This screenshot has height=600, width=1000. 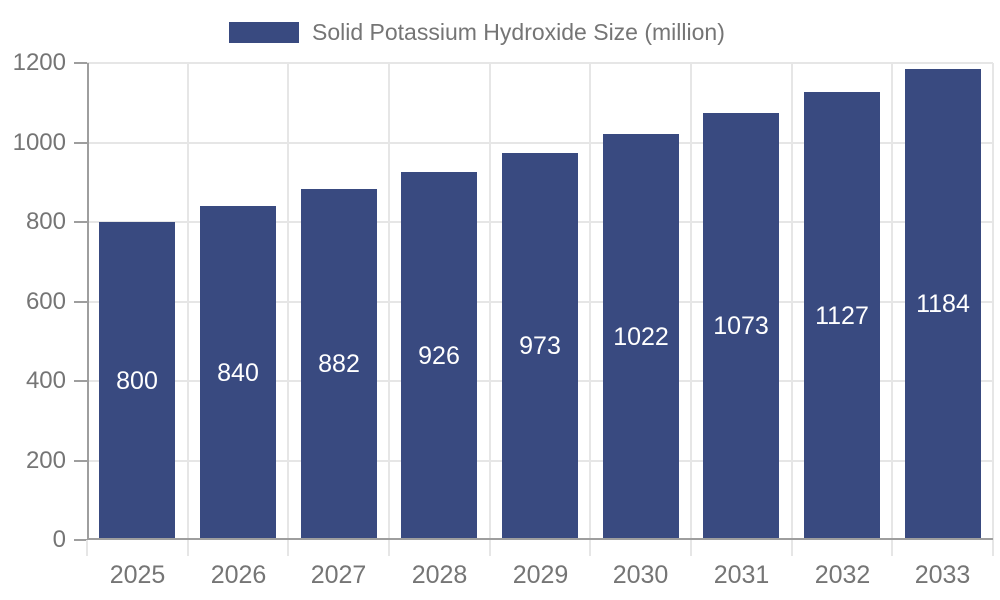 I want to click on x-axis-label: 2030, so click(x=640, y=575).